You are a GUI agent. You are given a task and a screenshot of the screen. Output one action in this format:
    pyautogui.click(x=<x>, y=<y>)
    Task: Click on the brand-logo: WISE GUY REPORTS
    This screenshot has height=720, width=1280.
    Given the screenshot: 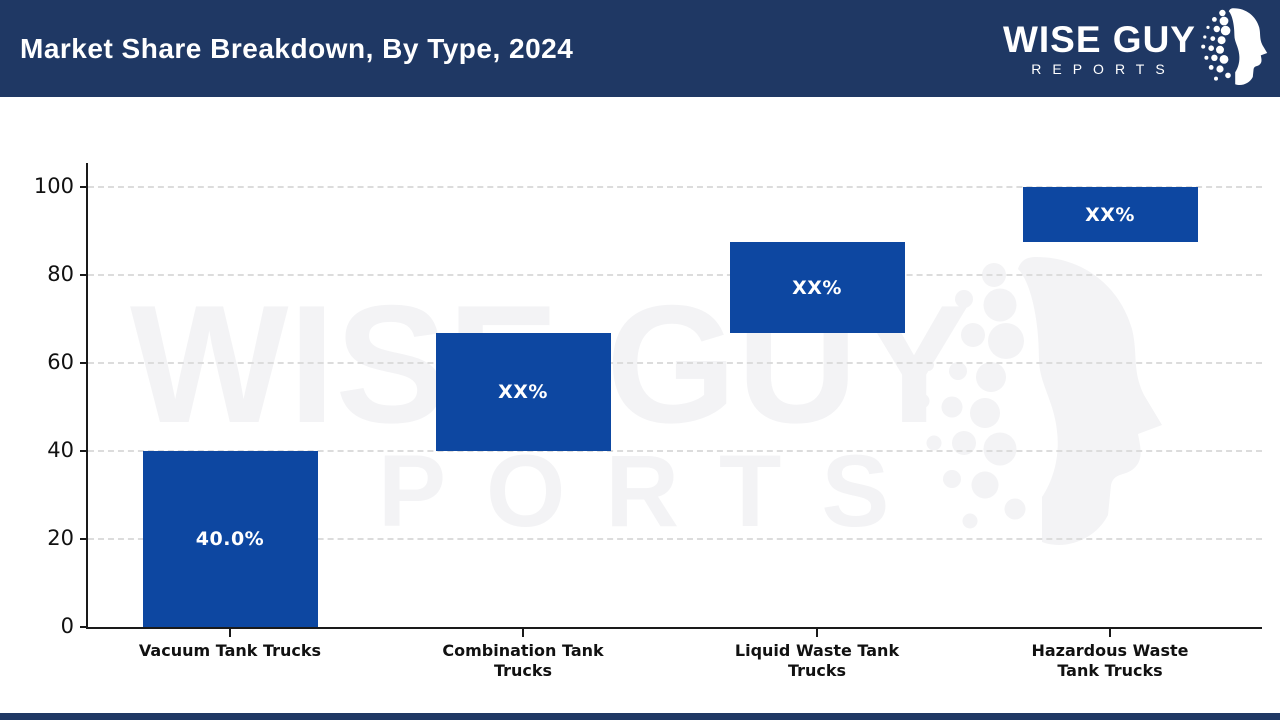 What is the action you would take?
    pyautogui.click(x=1138, y=49)
    